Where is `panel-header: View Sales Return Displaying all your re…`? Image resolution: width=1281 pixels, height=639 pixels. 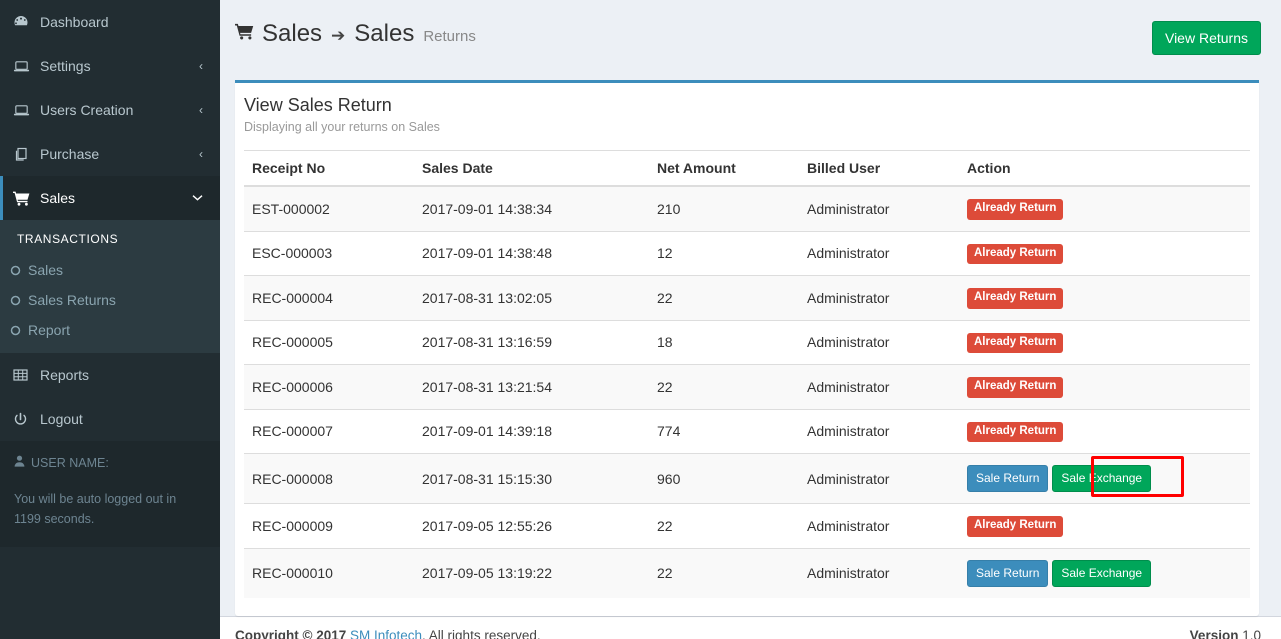
panel-header: View Sales Return Displaying all your re… is located at coordinates (747, 111).